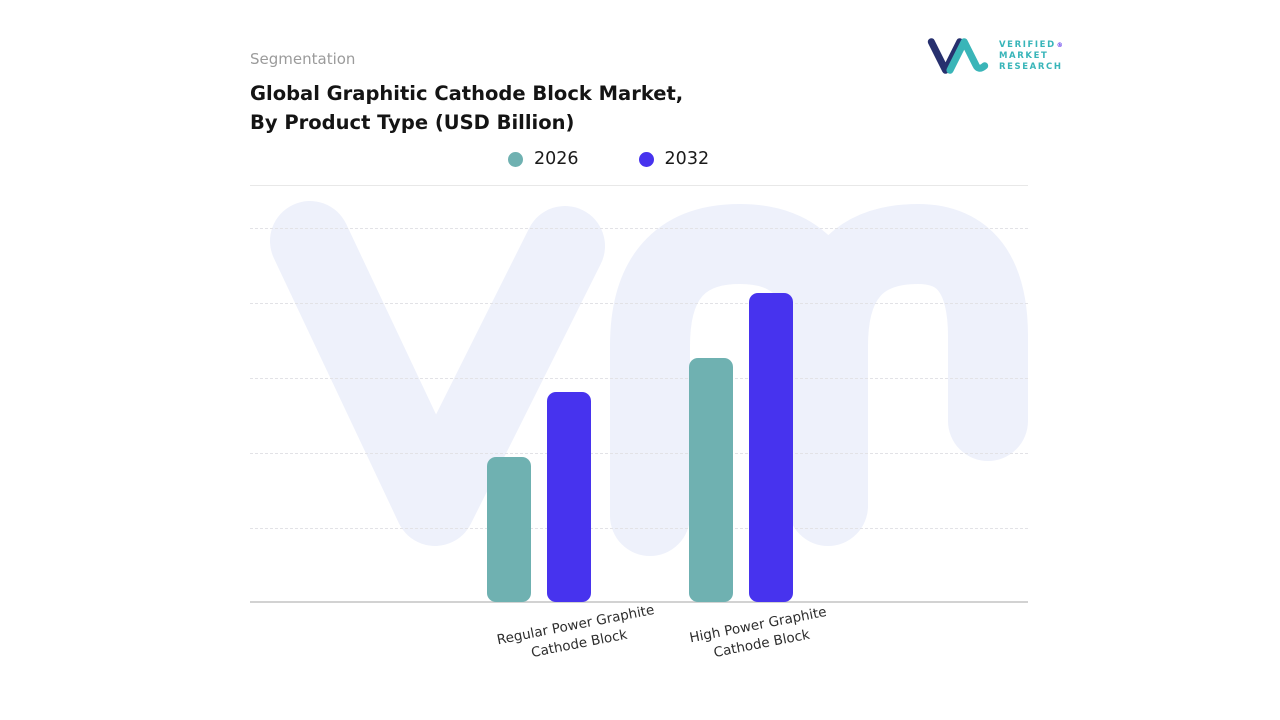  Describe the element at coordinates (711, 480) in the screenshot. I see `bar-2026-high-power` at that location.